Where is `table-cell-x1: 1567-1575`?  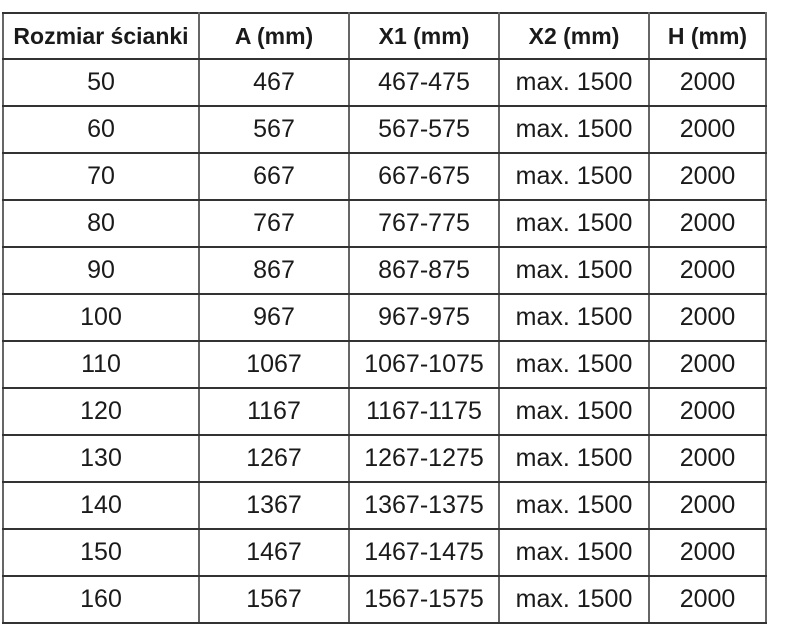
table-cell-x1: 1567-1575 is located at coordinates (424, 599).